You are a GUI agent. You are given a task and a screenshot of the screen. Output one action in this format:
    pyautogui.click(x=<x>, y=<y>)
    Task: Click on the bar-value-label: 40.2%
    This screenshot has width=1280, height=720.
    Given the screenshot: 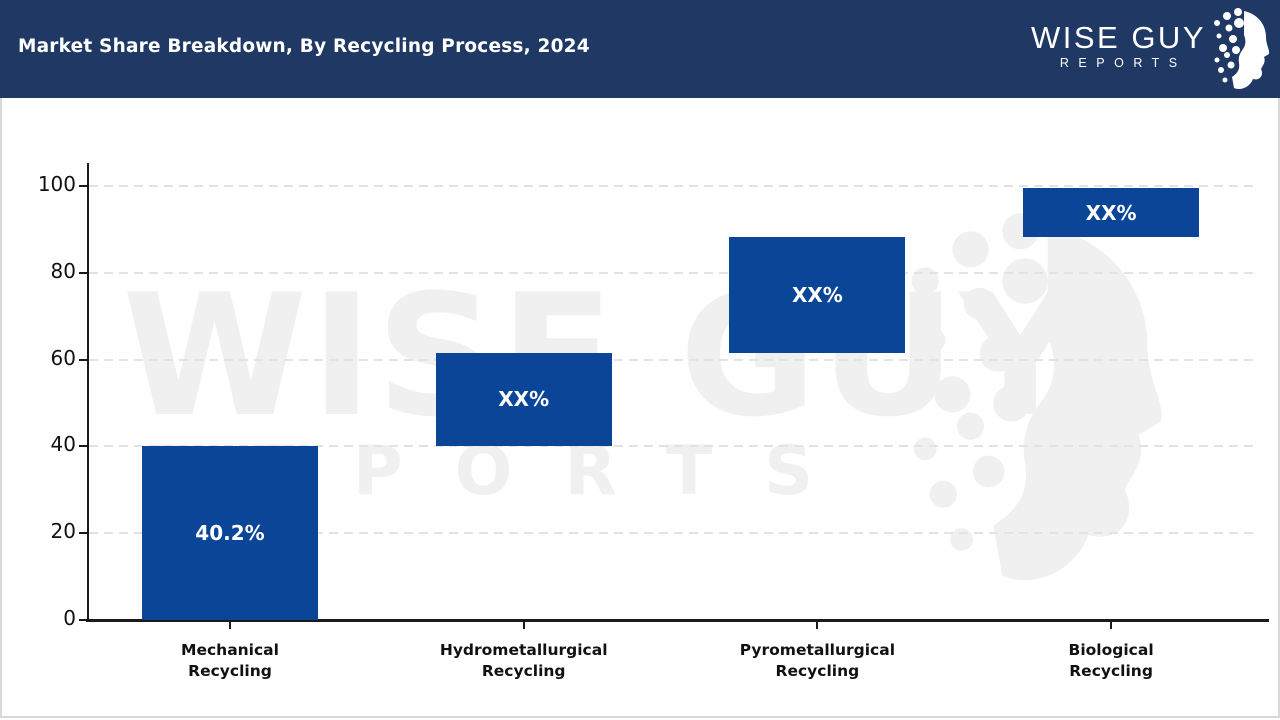 What is the action you would take?
    pyautogui.click(x=230, y=532)
    